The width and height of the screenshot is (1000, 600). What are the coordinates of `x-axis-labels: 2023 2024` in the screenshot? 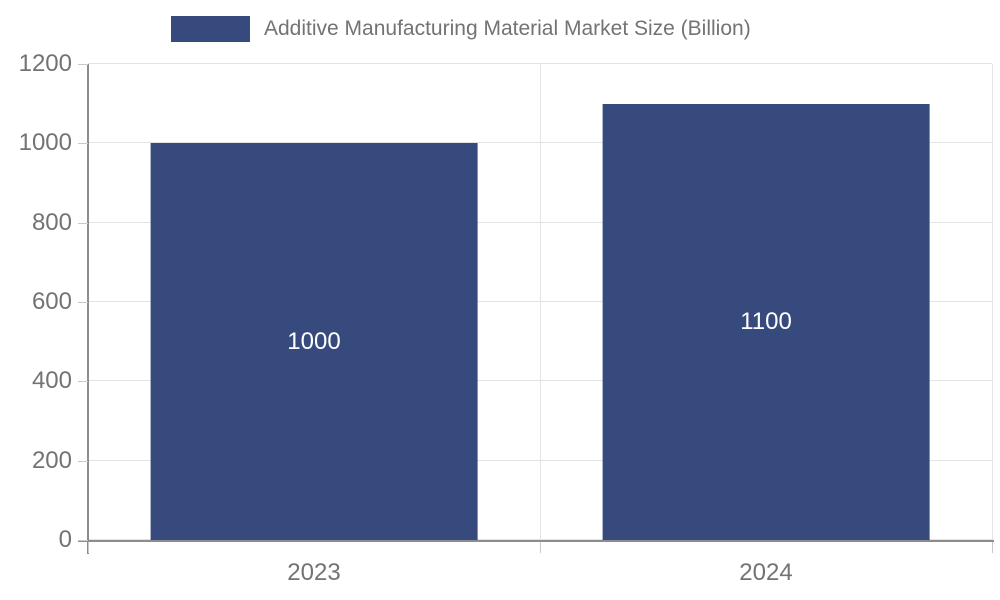 It's located at (540, 576).